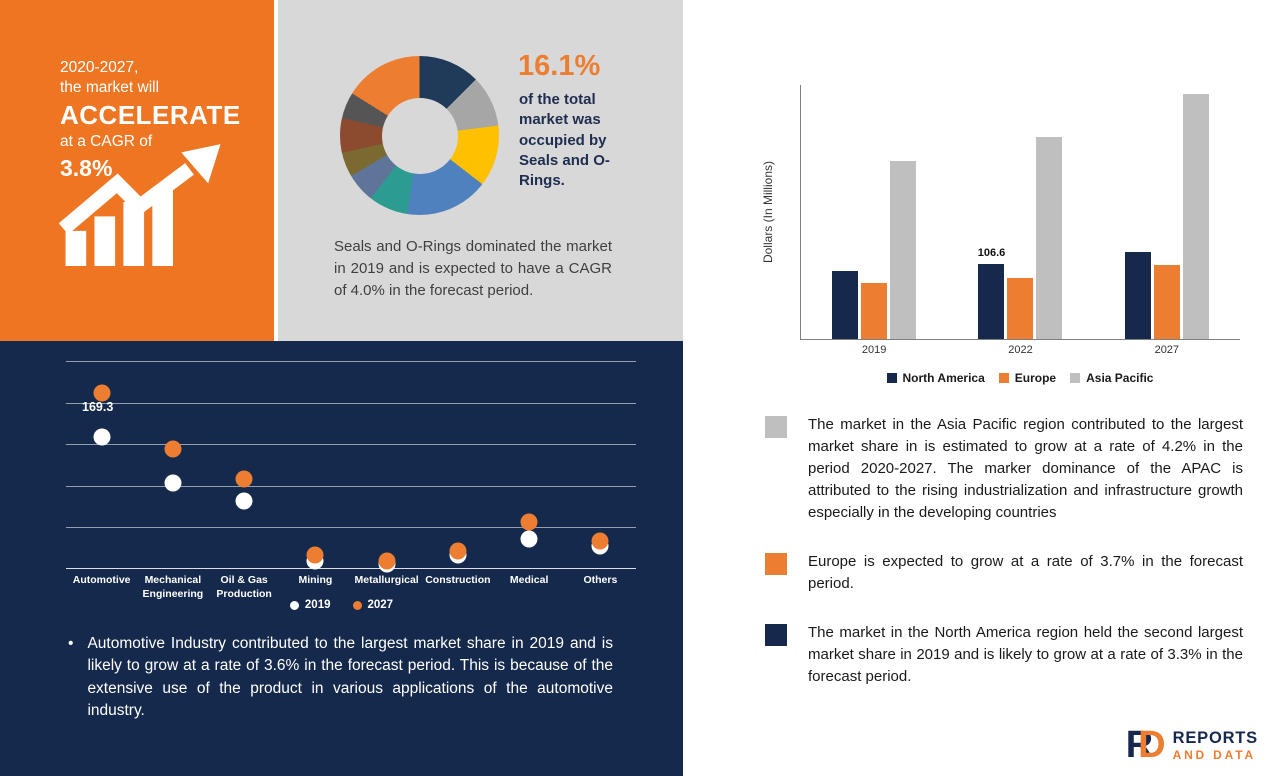 The image size is (1280, 776). Describe the element at coordinates (559, 66) in the screenshot. I see `share-percentage: 16.1%` at that location.